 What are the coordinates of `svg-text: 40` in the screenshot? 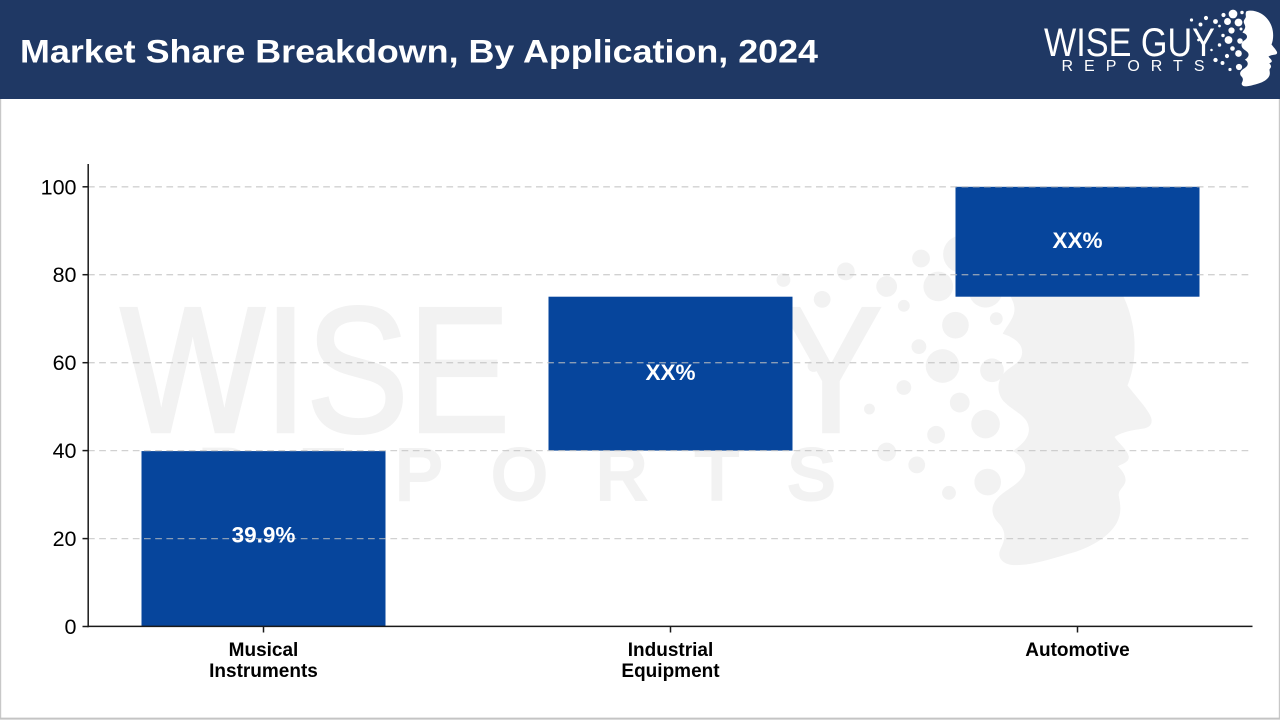 It's located at (65, 451).